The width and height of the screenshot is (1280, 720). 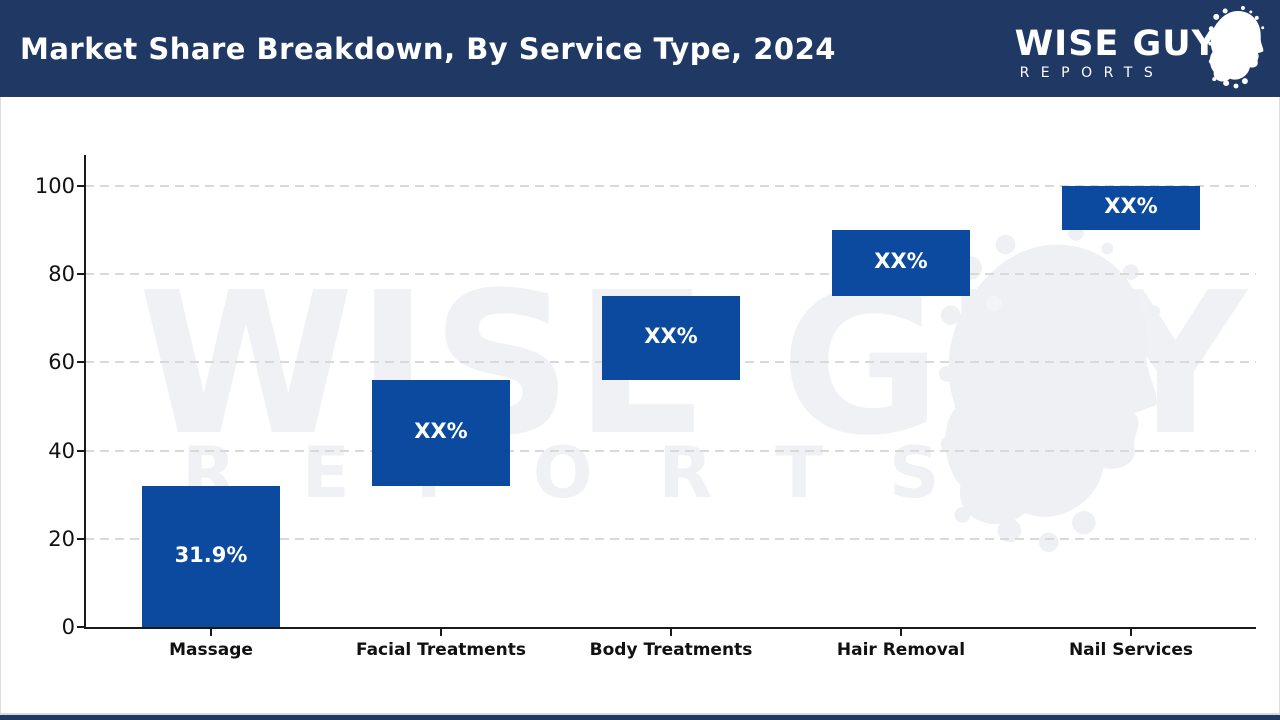 What do you see at coordinates (1092, 72) in the screenshot?
I see `brand-subname: REPORTS` at bounding box center [1092, 72].